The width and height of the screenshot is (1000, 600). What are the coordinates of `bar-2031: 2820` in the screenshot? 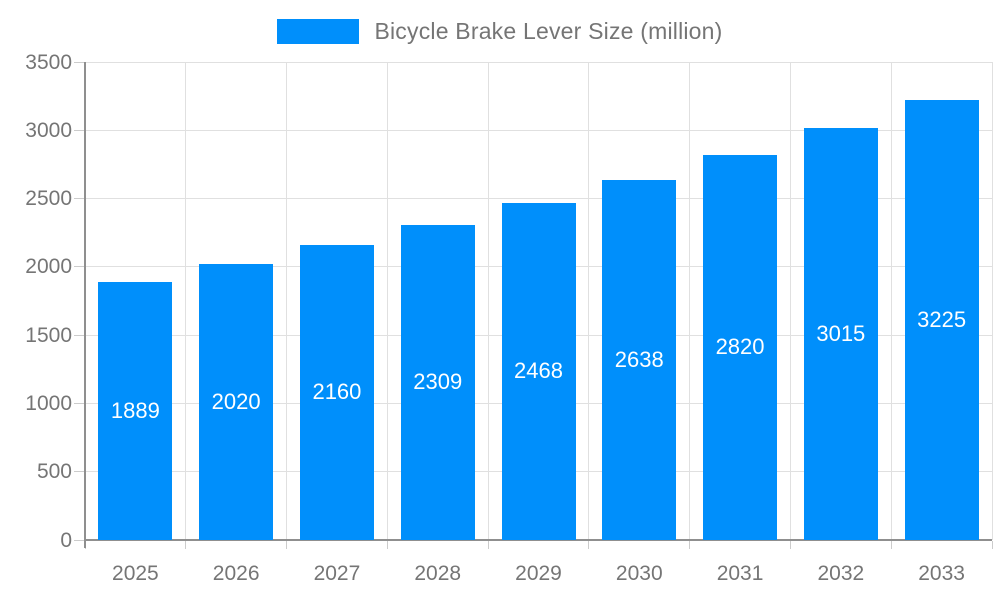 It's located at (740, 347).